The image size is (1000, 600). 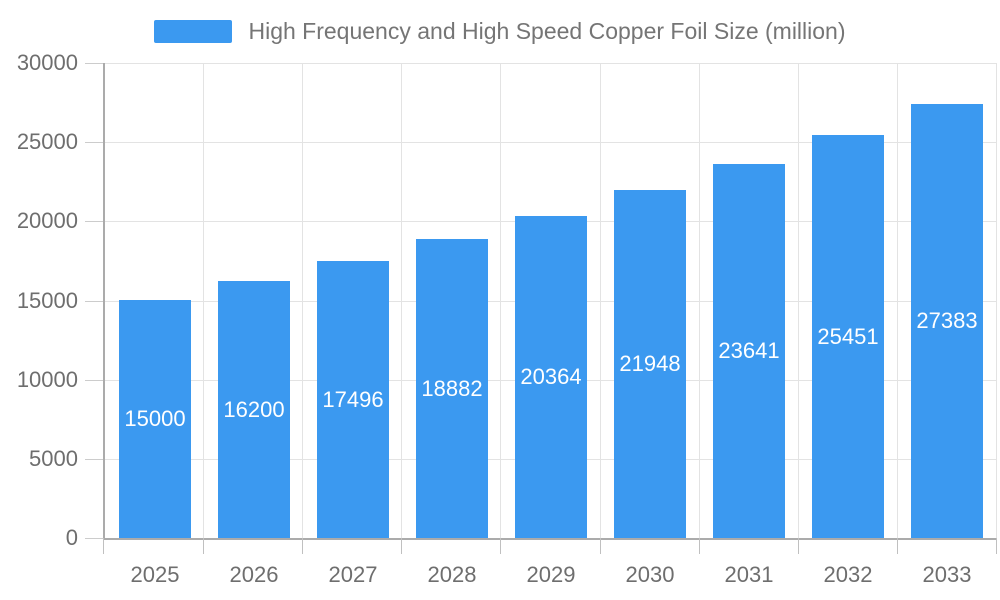 I want to click on bar-value-label: 16200, so click(x=254, y=409).